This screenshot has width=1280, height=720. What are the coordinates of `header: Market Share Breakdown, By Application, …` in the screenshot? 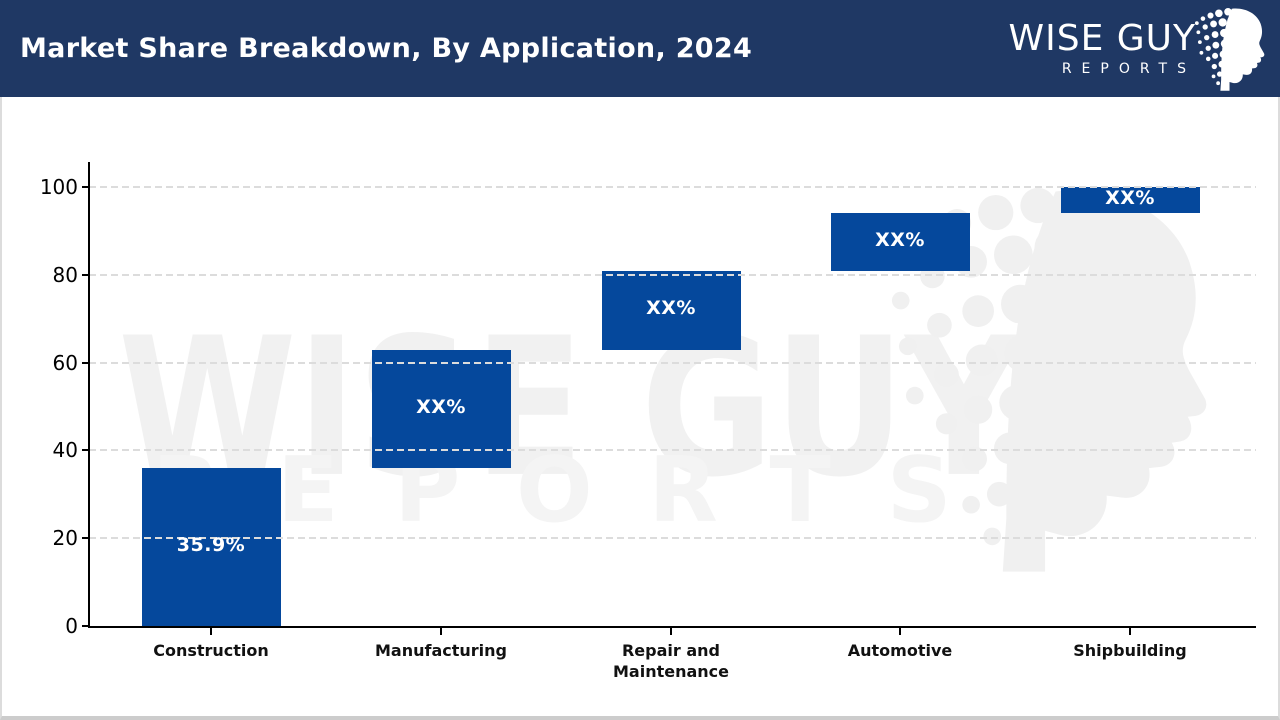 It's located at (640, 48).